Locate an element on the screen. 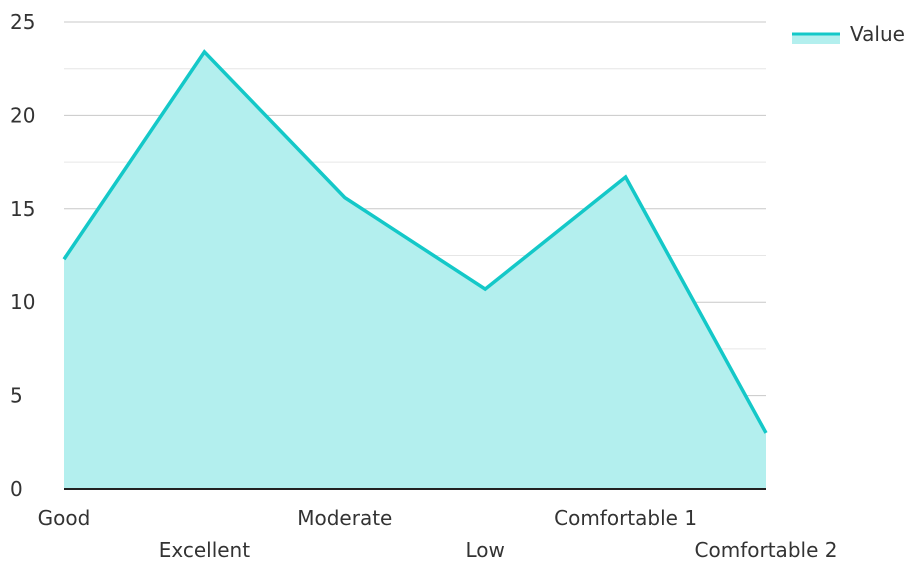 This screenshot has height=561, width=915. x-tick-label: Good is located at coordinates (64, 518).